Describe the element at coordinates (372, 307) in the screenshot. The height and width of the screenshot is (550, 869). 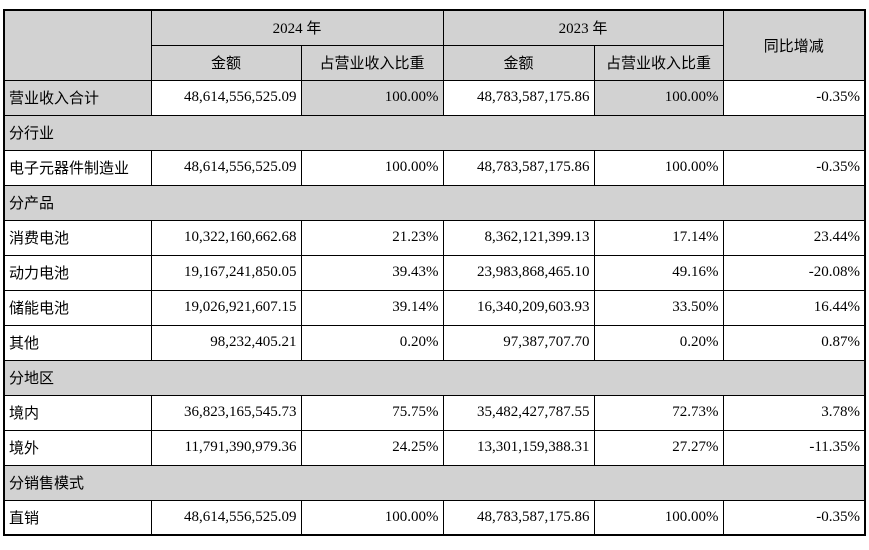
I see `cell-pct2024: 39.14%` at that location.